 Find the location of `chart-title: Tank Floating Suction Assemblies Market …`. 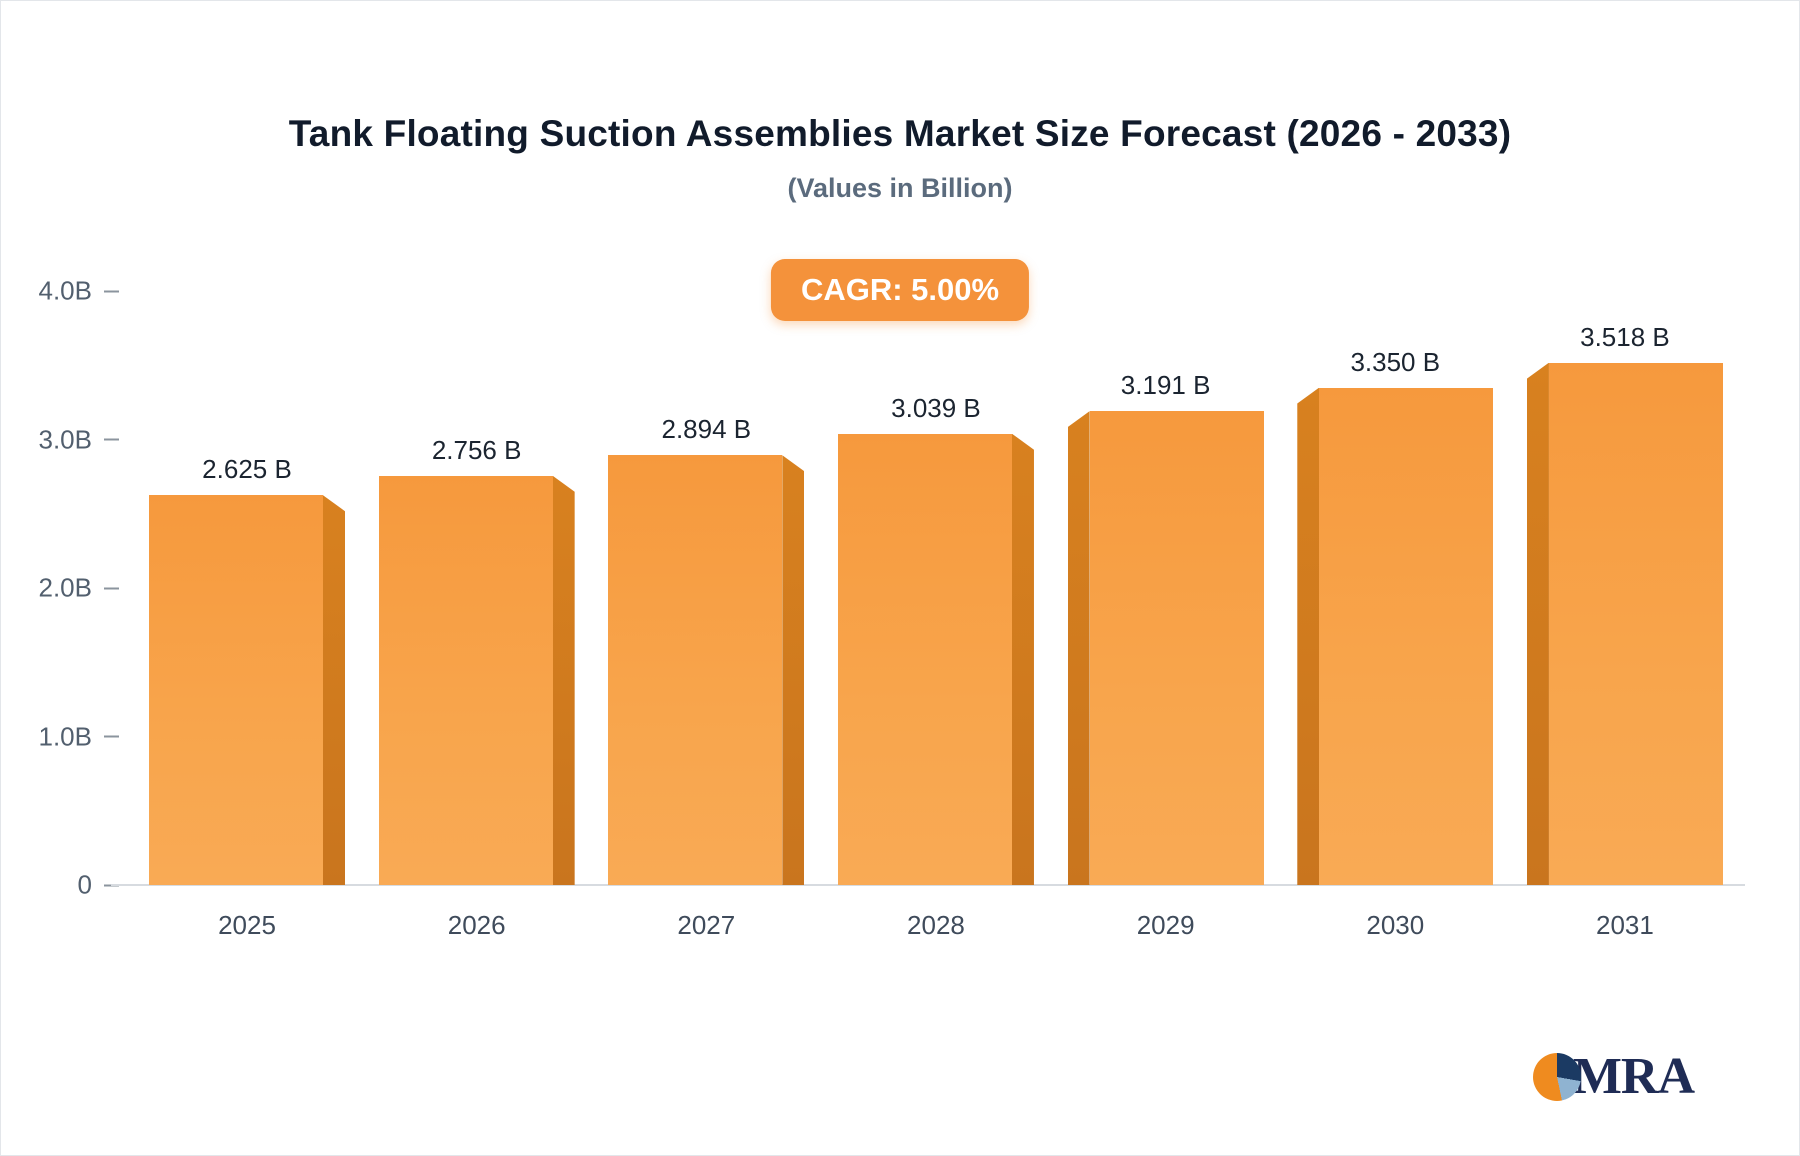

chart-title: Tank Floating Suction Assemblies Market … is located at coordinates (900, 133).